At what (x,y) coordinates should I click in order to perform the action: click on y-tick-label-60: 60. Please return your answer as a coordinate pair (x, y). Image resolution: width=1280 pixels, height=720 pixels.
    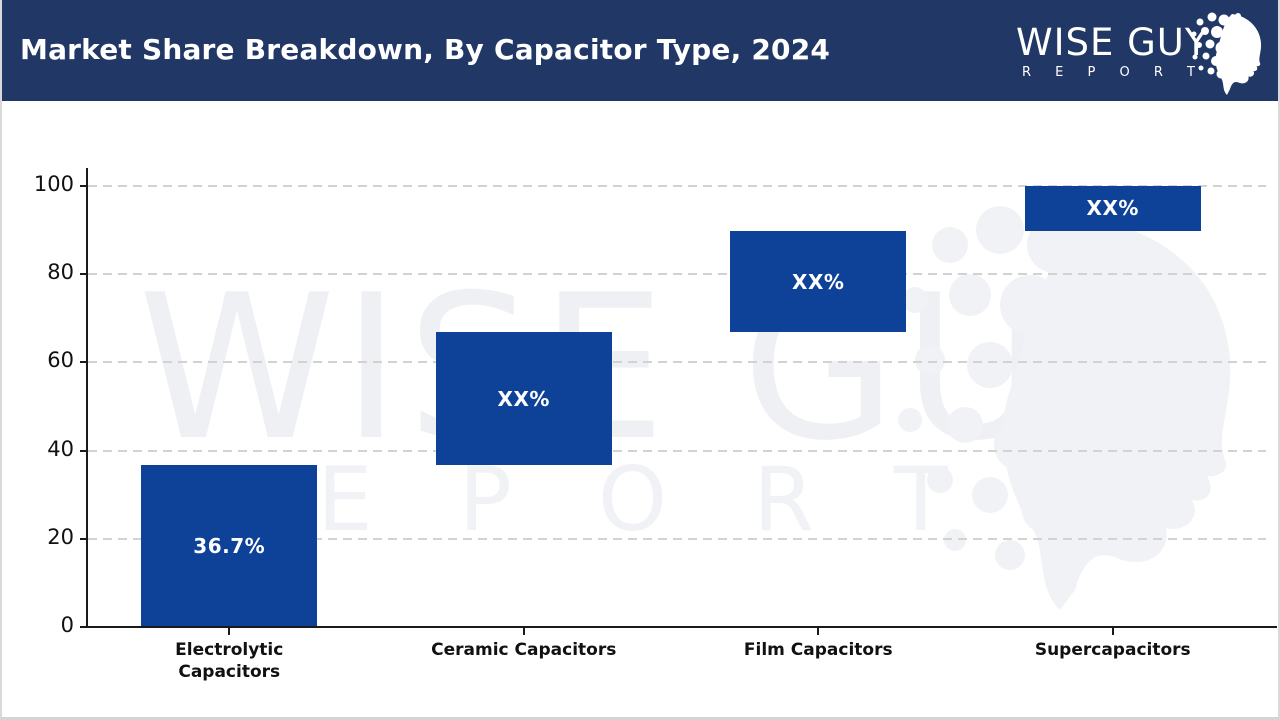
    Looking at the image, I should click on (60, 360).